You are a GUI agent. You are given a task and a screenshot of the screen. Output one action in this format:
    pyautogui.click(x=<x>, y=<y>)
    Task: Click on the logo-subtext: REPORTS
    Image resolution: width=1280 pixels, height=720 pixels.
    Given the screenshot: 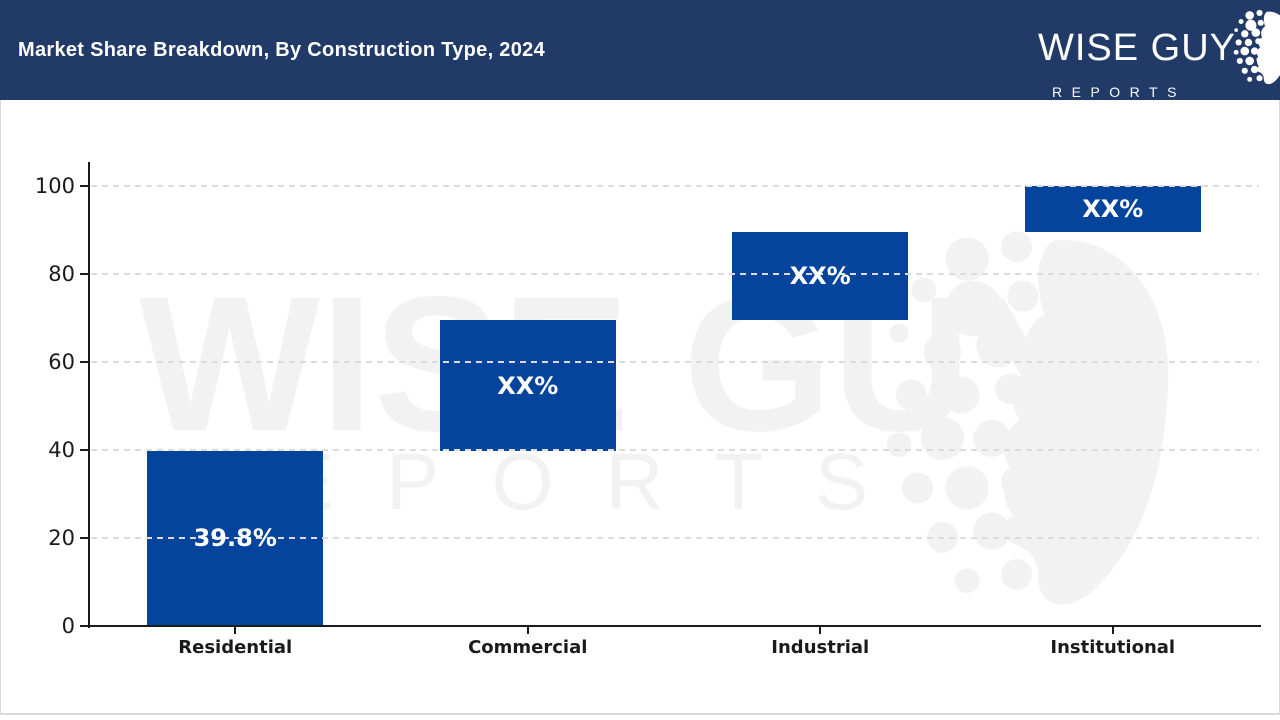 What is the action you would take?
    pyautogui.click(x=1119, y=92)
    